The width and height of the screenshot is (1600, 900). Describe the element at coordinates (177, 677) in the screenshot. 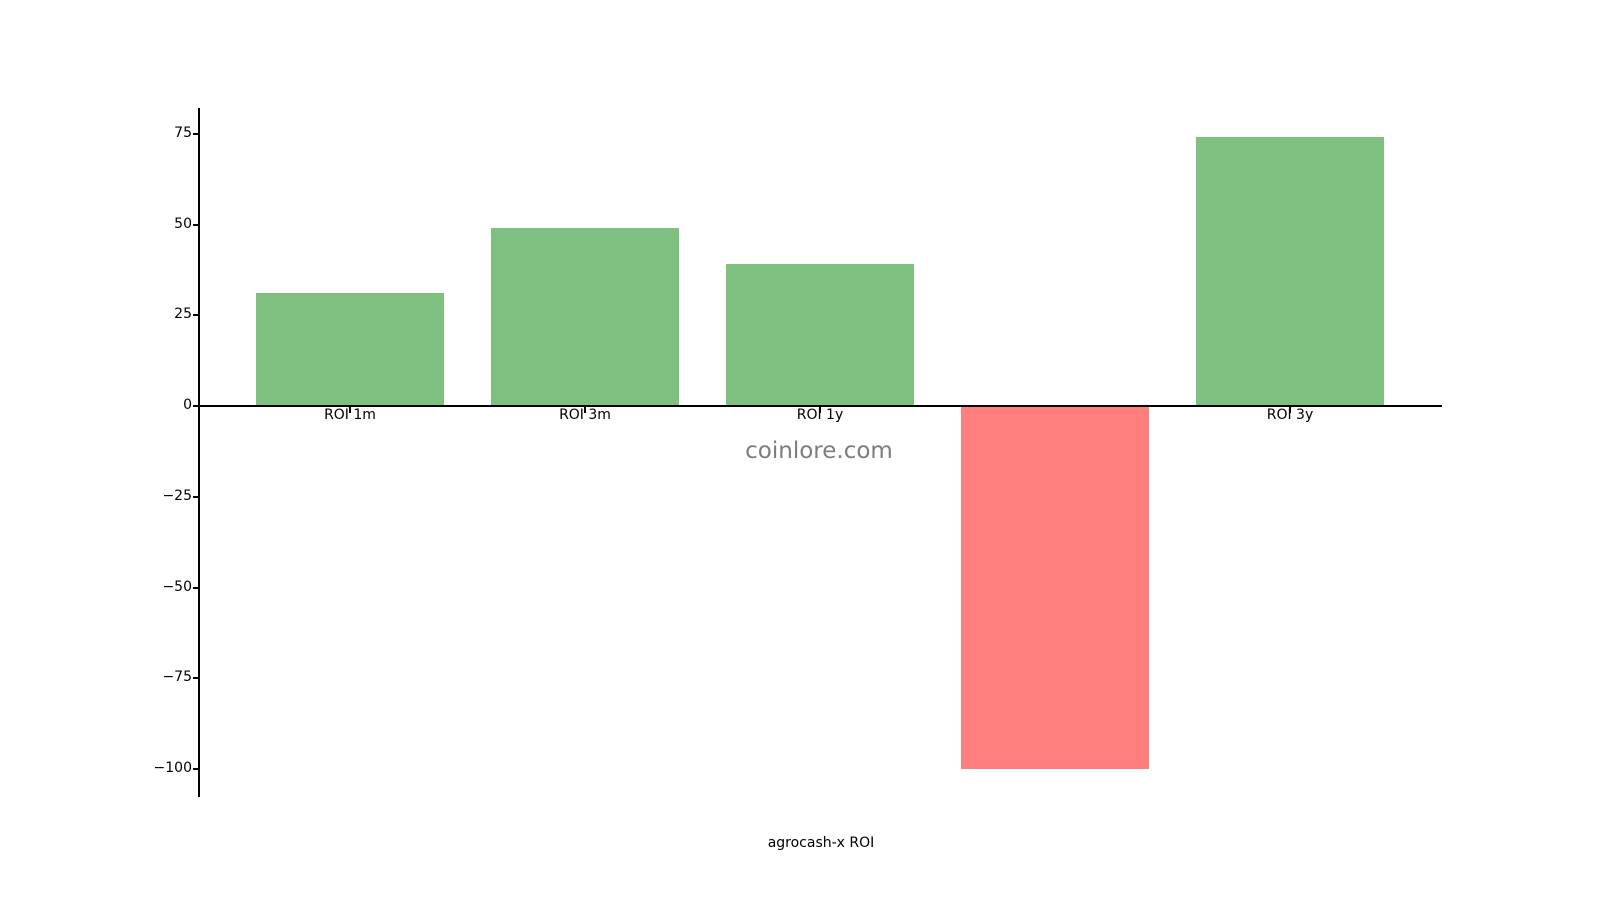

I see `y-tick-label: −75` at that location.